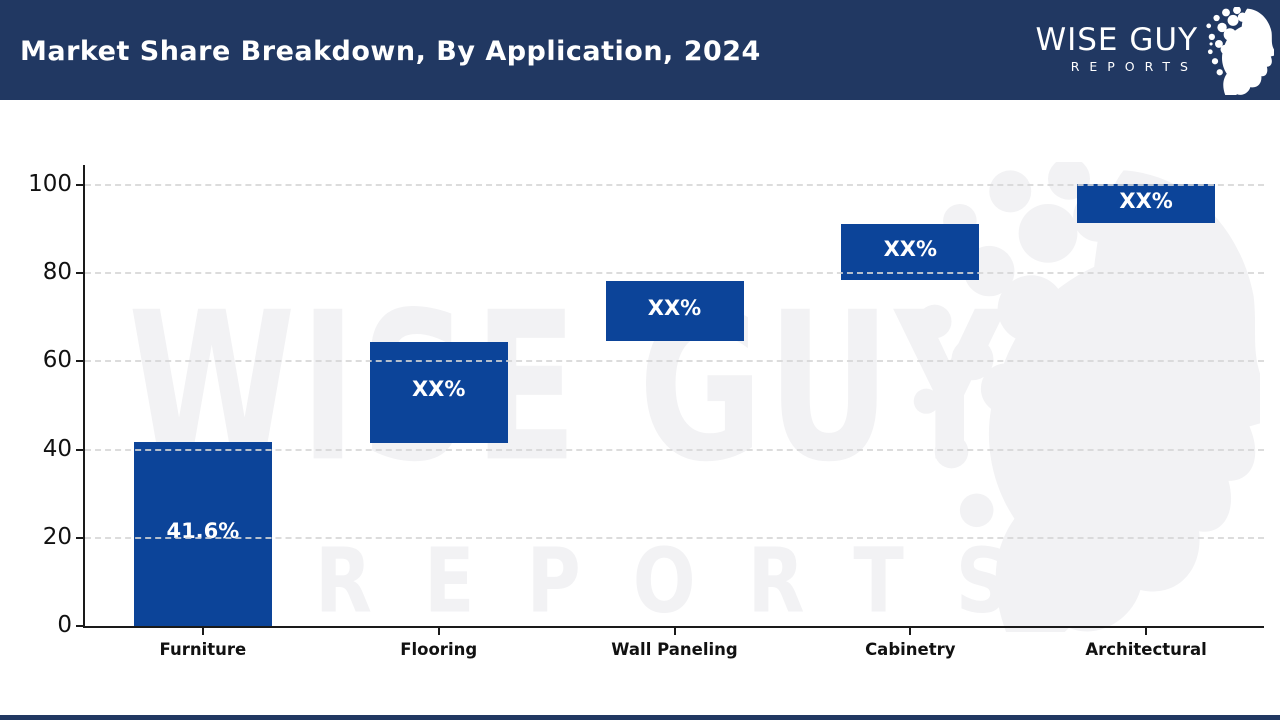  I want to click on y-tick-label: 100, so click(50, 183).